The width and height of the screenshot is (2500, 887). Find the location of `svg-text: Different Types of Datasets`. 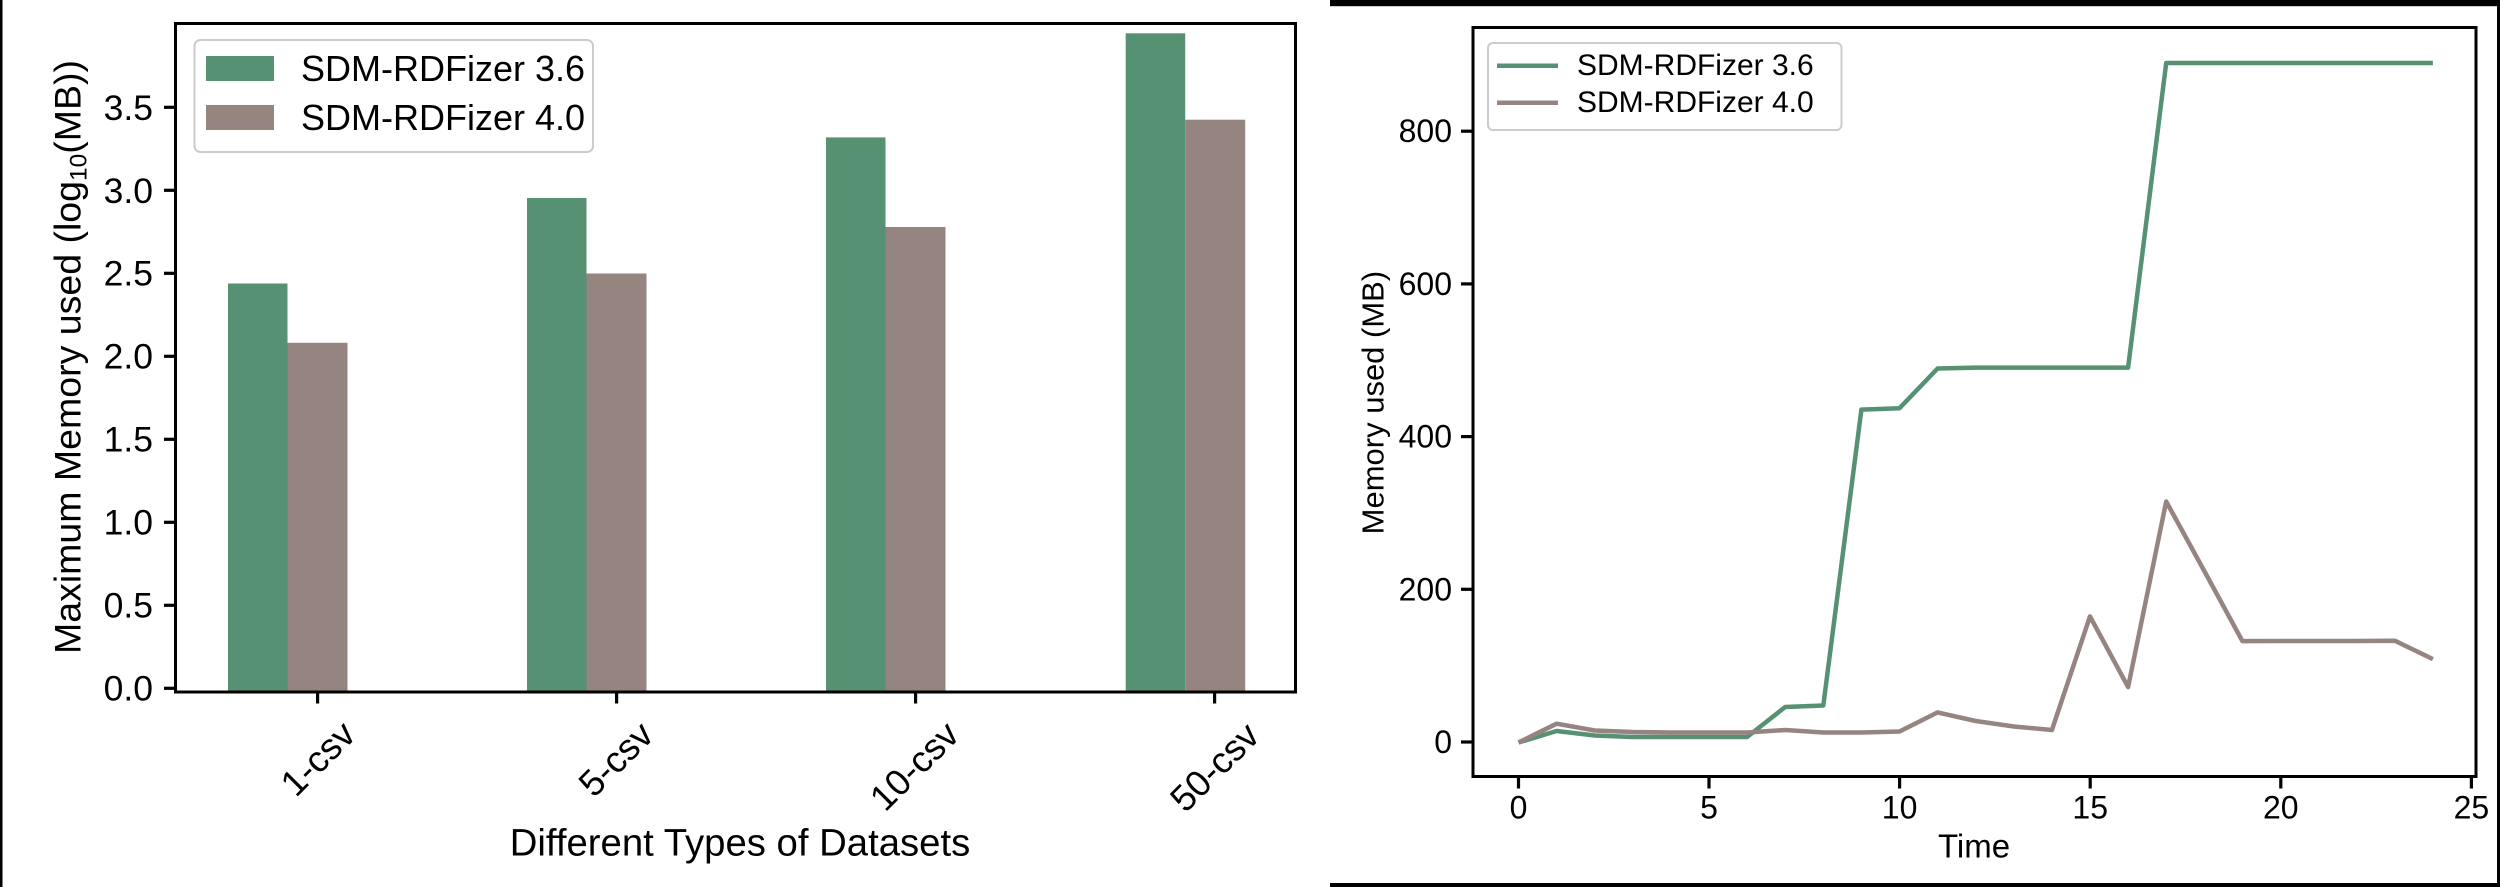

svg-text: Different Types of Datasets is located at coordinates (740, 843).